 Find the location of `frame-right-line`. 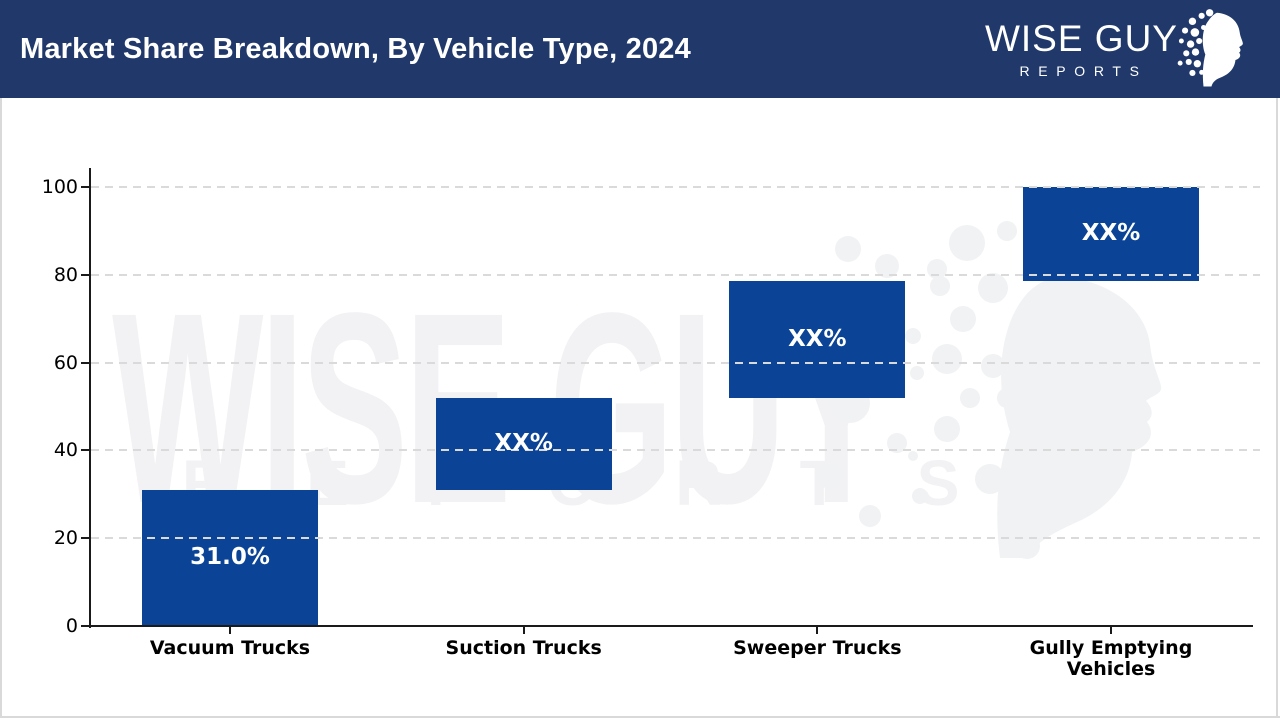

frame-right-line is located at coordinates (1277, 408).